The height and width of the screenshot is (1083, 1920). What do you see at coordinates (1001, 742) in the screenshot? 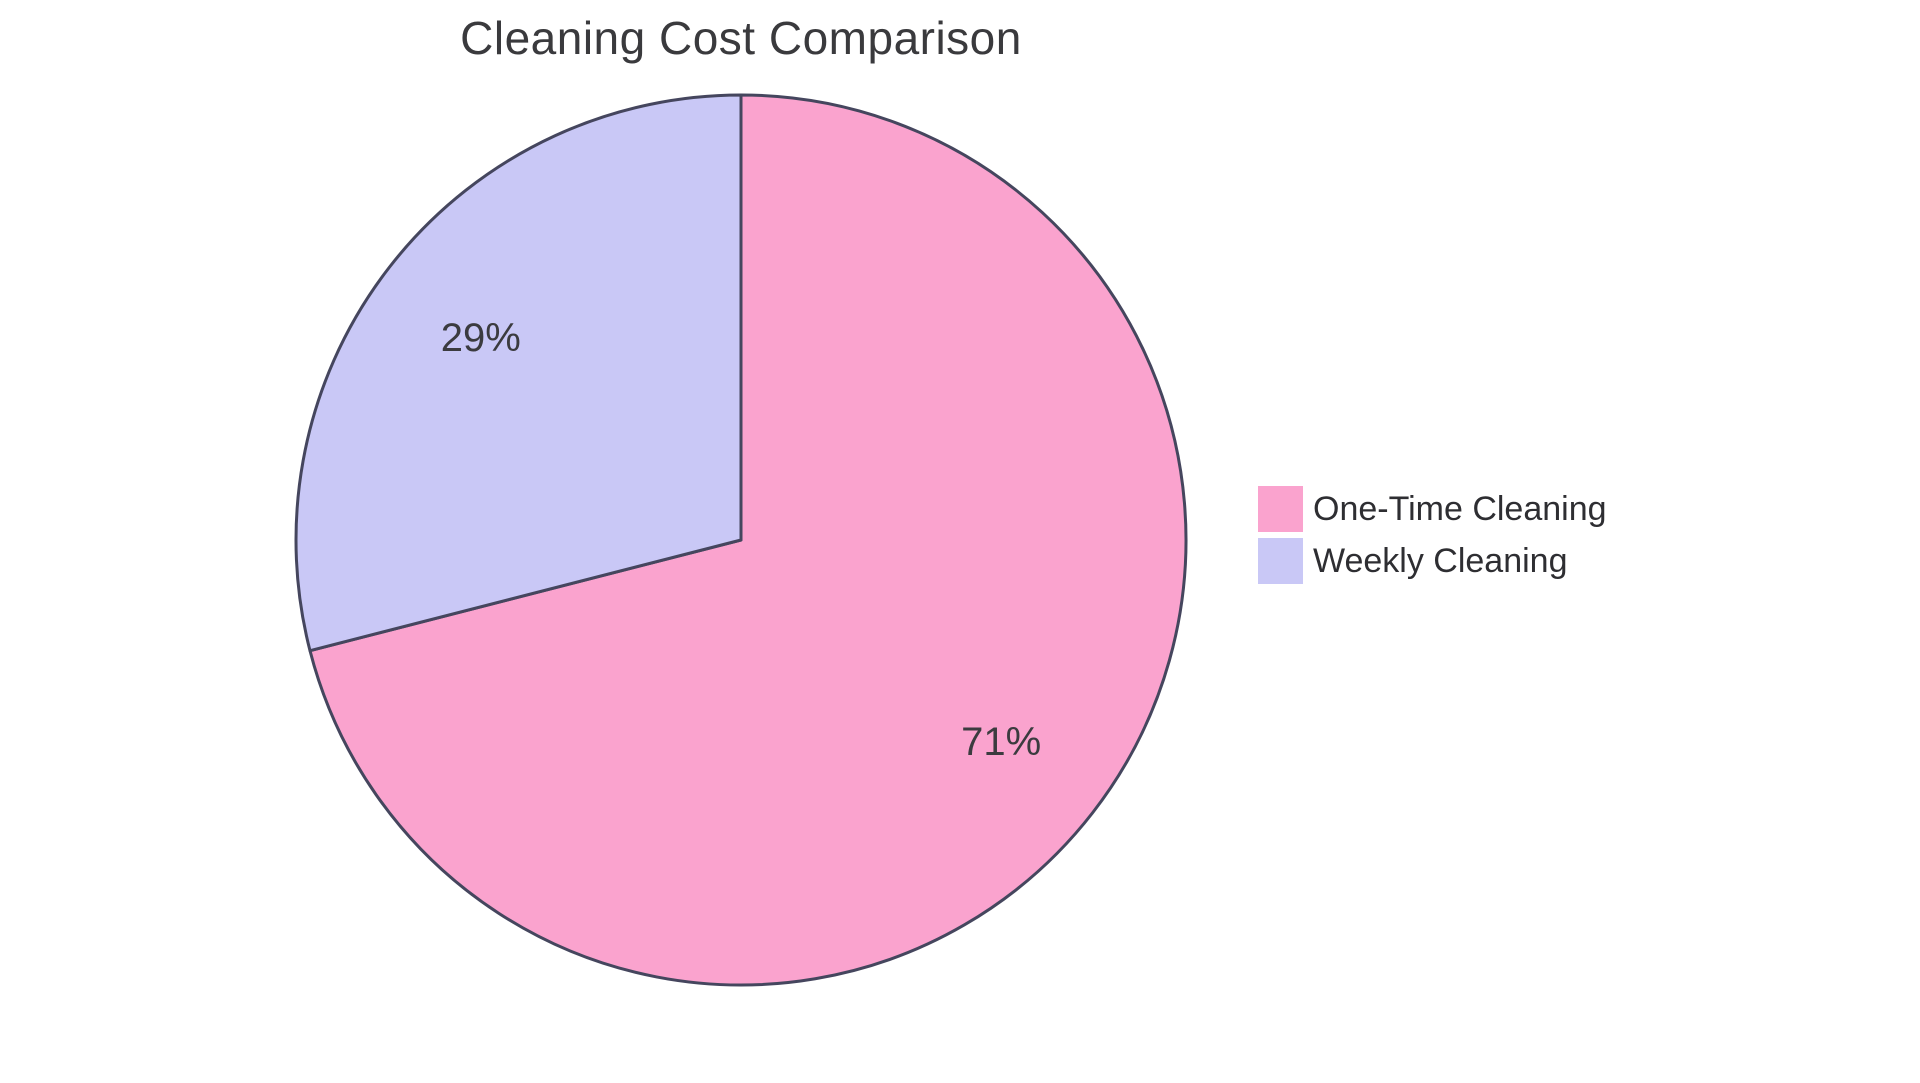
I see `pie-slice-label-one-time-cleaning: 71%` at bounding box center [1001, 742].